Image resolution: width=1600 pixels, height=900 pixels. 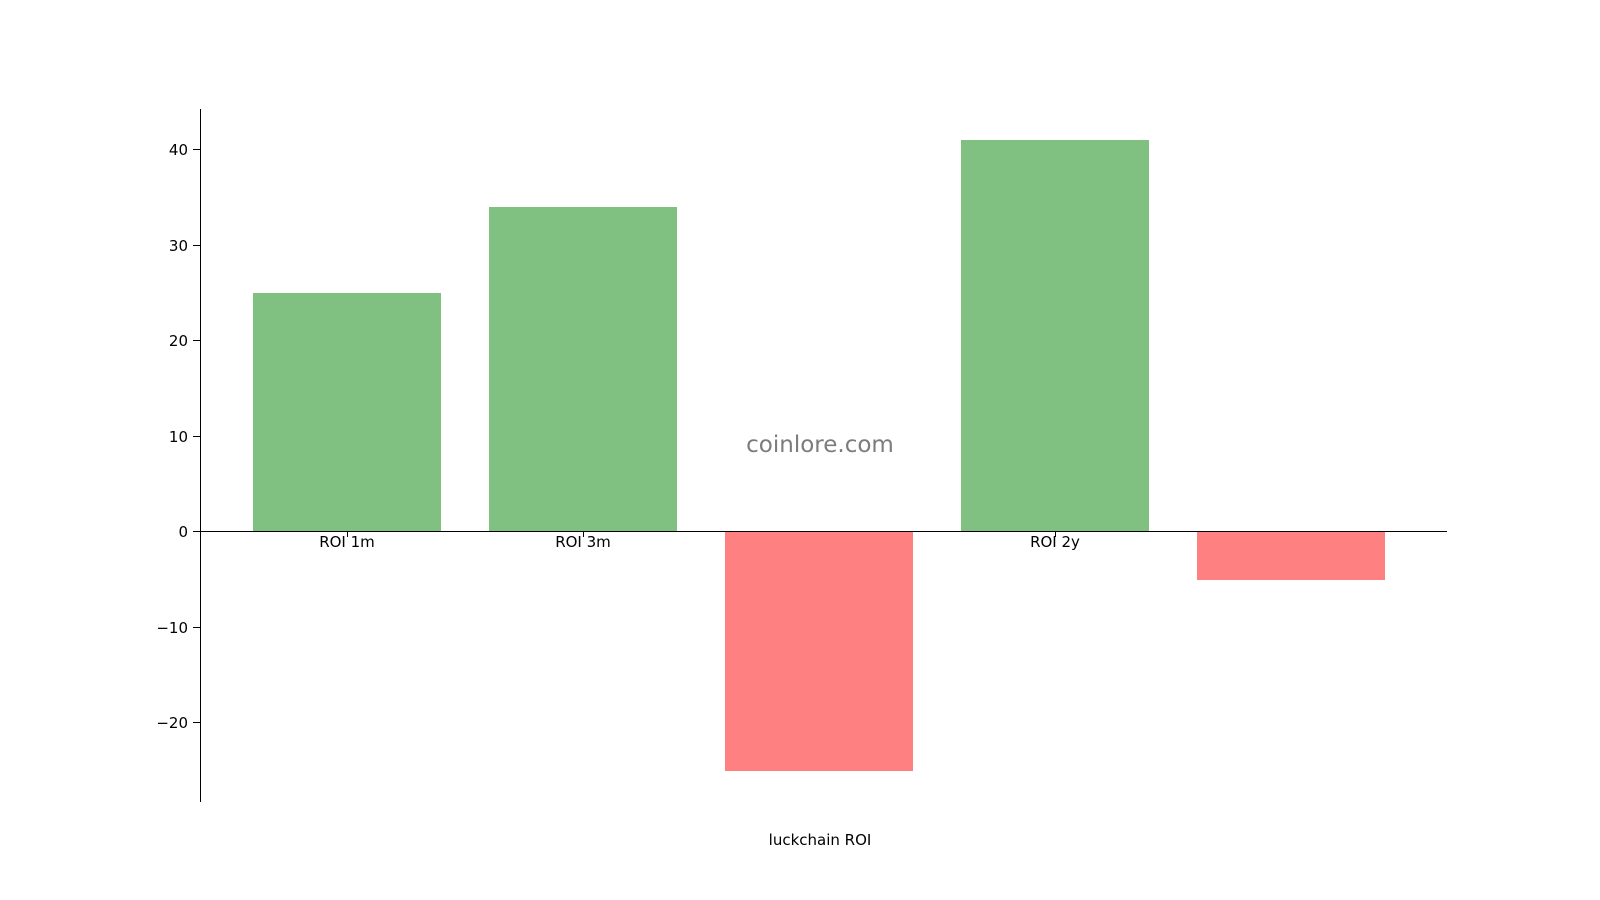 I want to click on bar-roi-1m, so click(x=347, y=412).